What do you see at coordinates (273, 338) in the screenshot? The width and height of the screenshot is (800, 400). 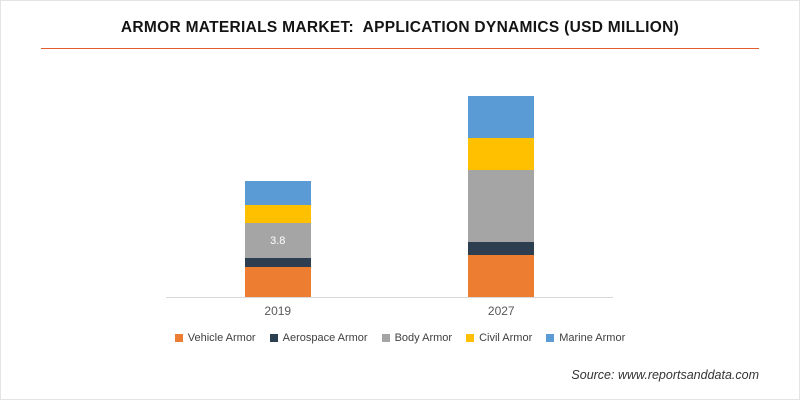 I see `legend-swatch-aerospace-armor` at bounding box center [273, 338].